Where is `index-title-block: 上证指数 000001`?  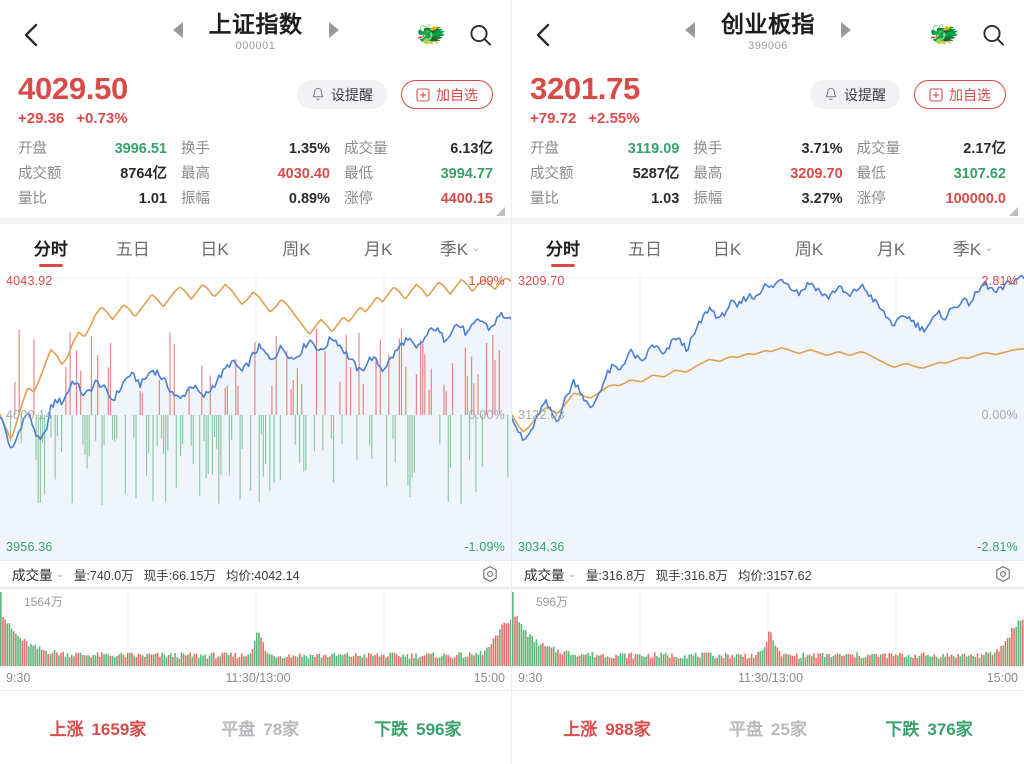 index-title-block: 上证指数 000001 is located at coordinates (256, 32).